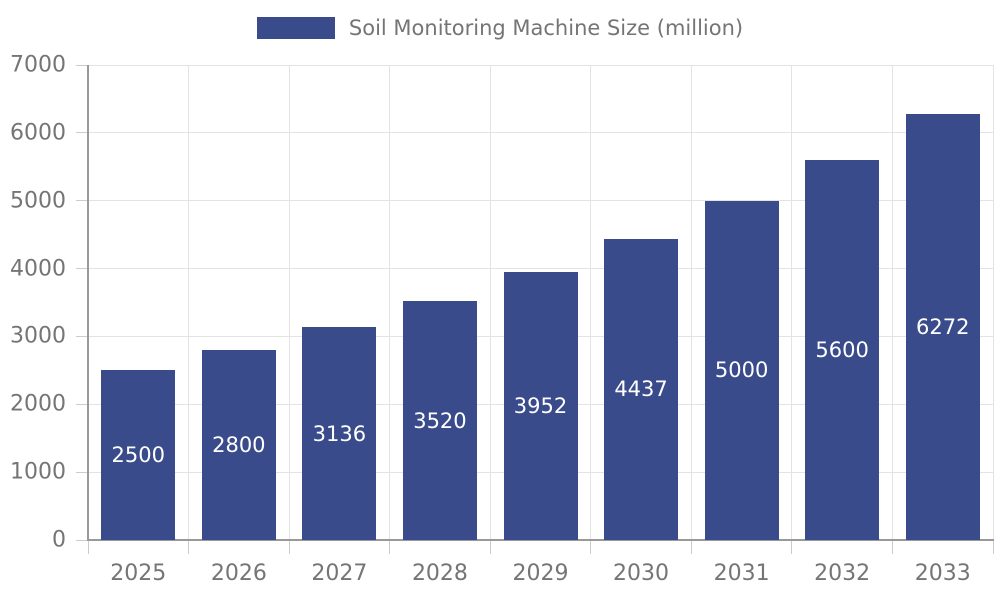 This screenshot has height=600, width=1000. What do you see at coordinates (88, 303) in the screenshot?
I see `y-axis-line` at bounding box center [88, 303].